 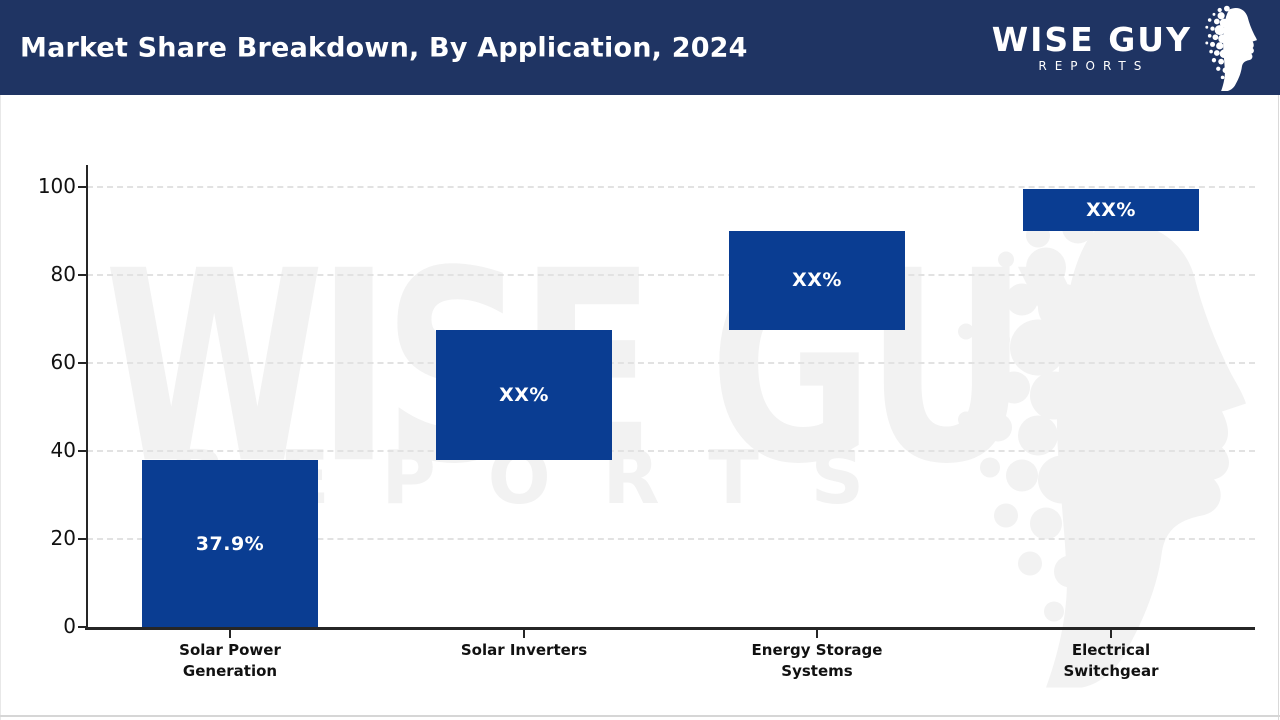 I want to click on x-category-label: Energy Storage Systems, so click(x=817, y=660).